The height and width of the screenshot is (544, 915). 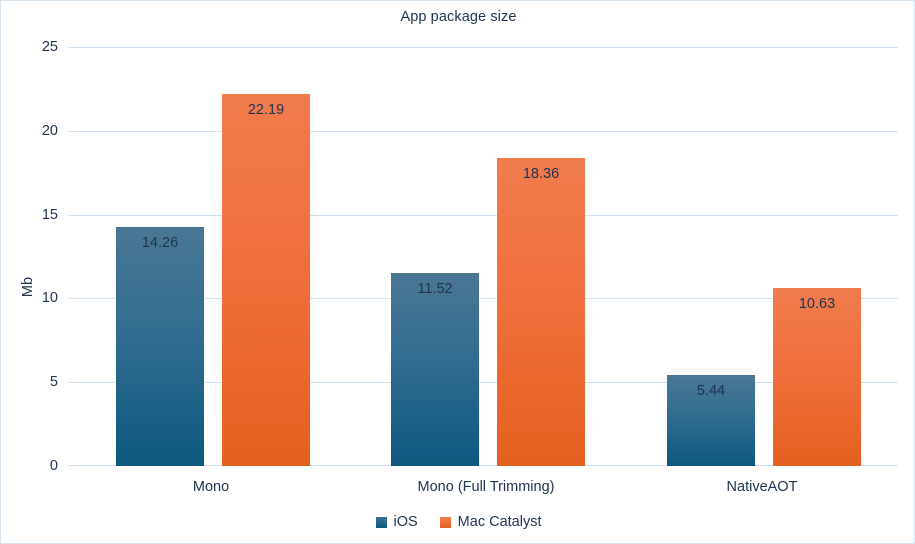 What do you see at coordinates (817, 303) in the screenshot?
I see `bar-value-label: 10.63` at bounding box center [817, 303].